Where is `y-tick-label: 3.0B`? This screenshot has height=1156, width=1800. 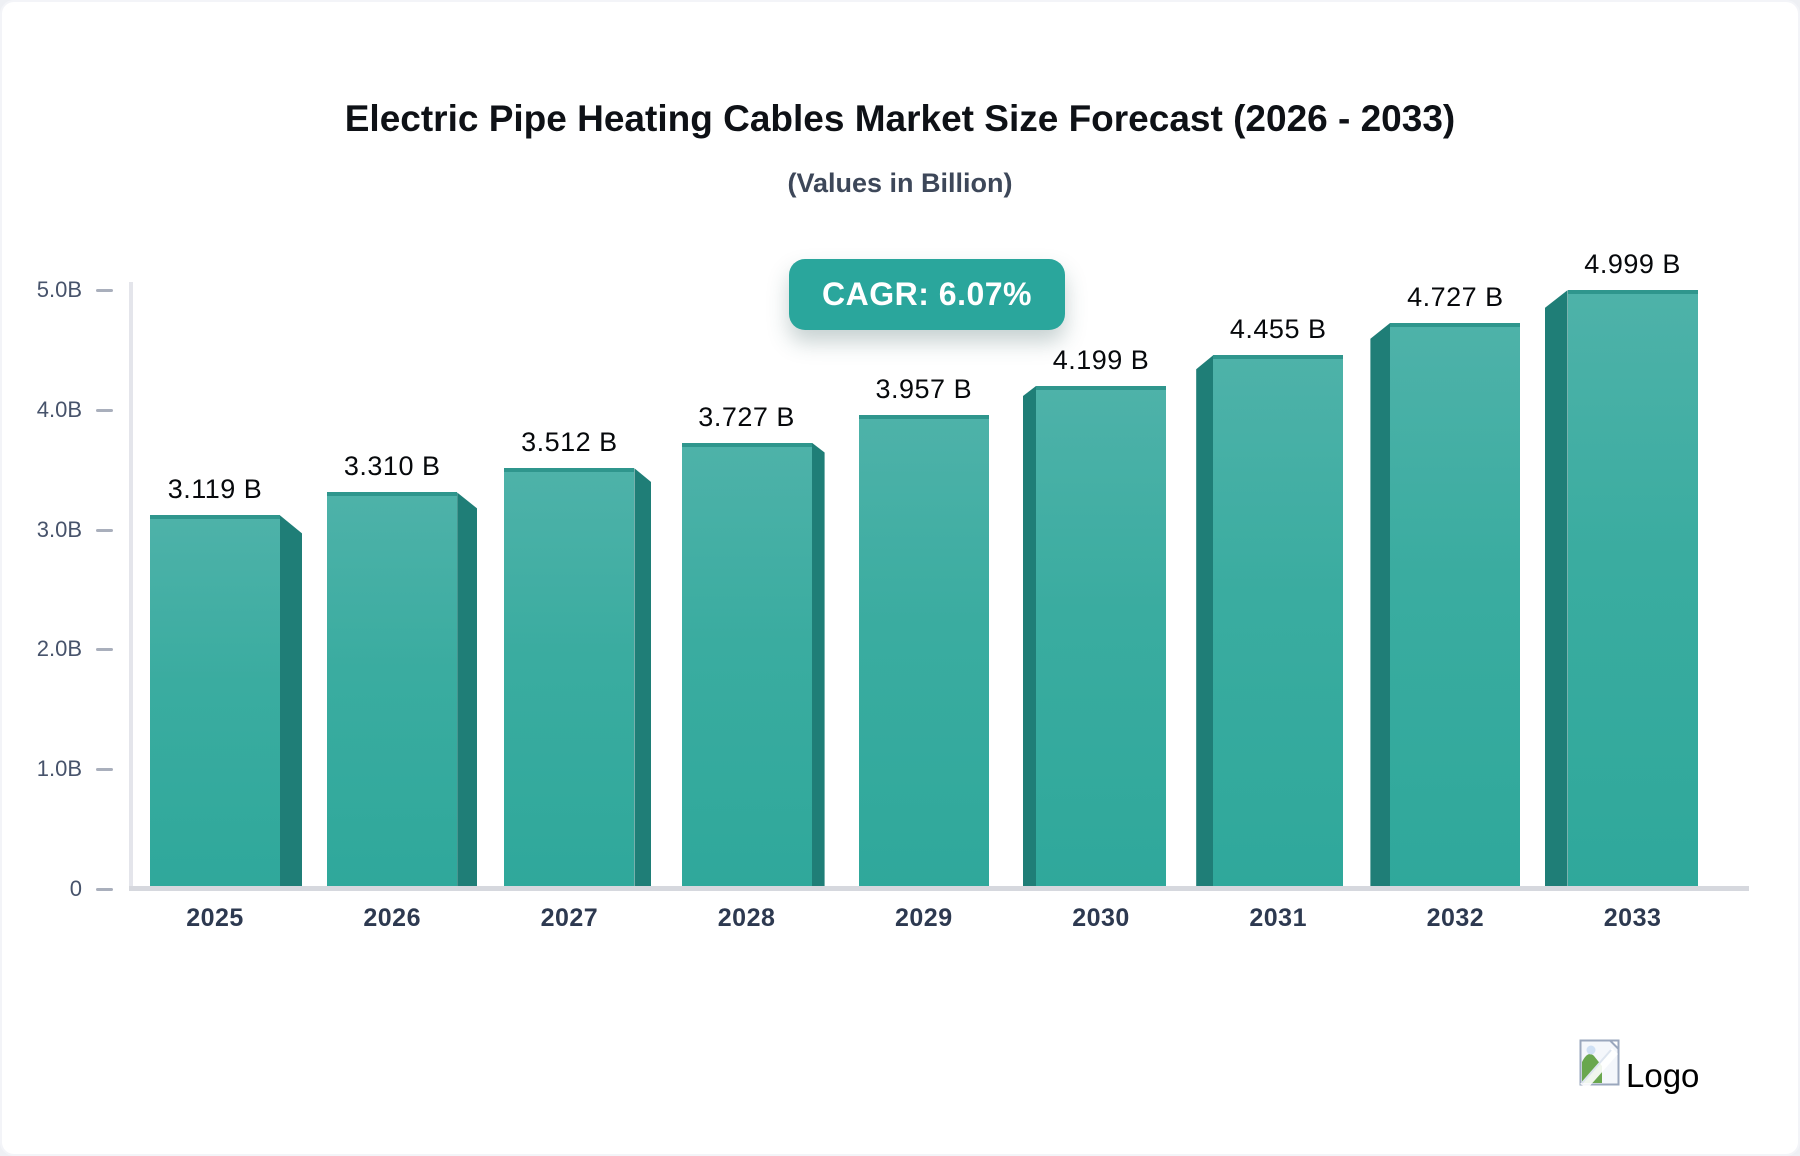 y-tick-label: 3.0B is located at coordinates (59, 529).